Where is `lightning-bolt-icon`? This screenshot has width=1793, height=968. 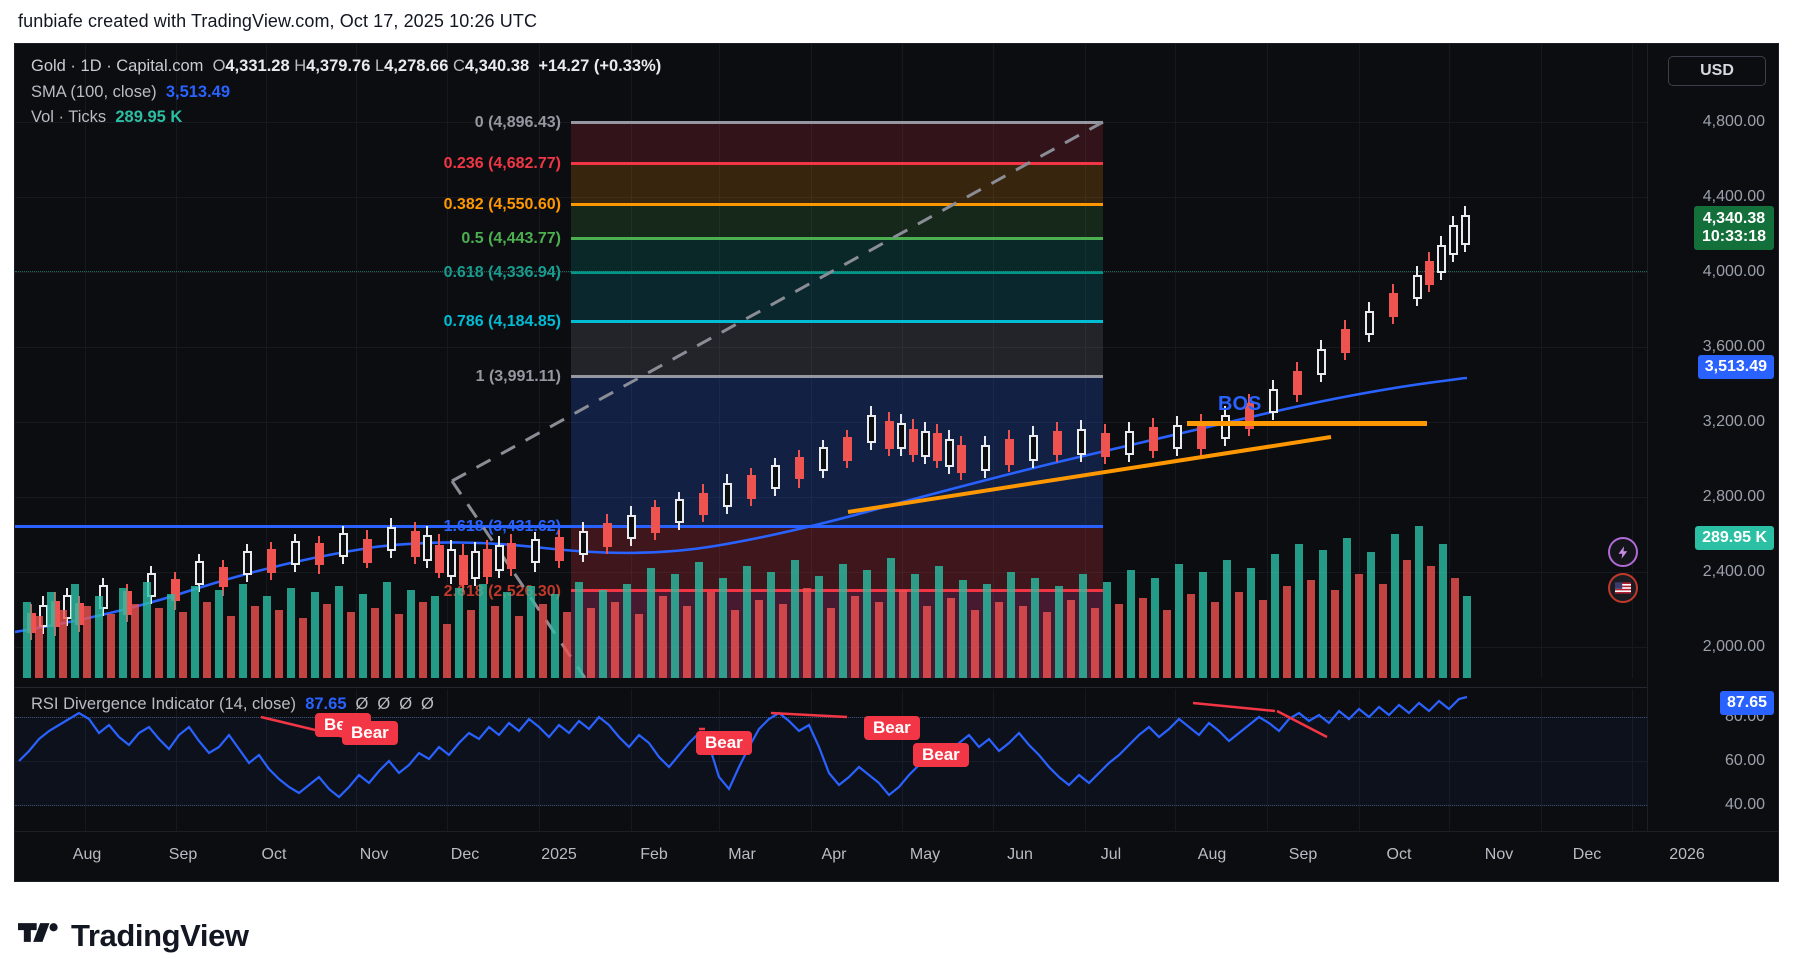
lightning-bolt-icon is located at coordinates (1623, 552).